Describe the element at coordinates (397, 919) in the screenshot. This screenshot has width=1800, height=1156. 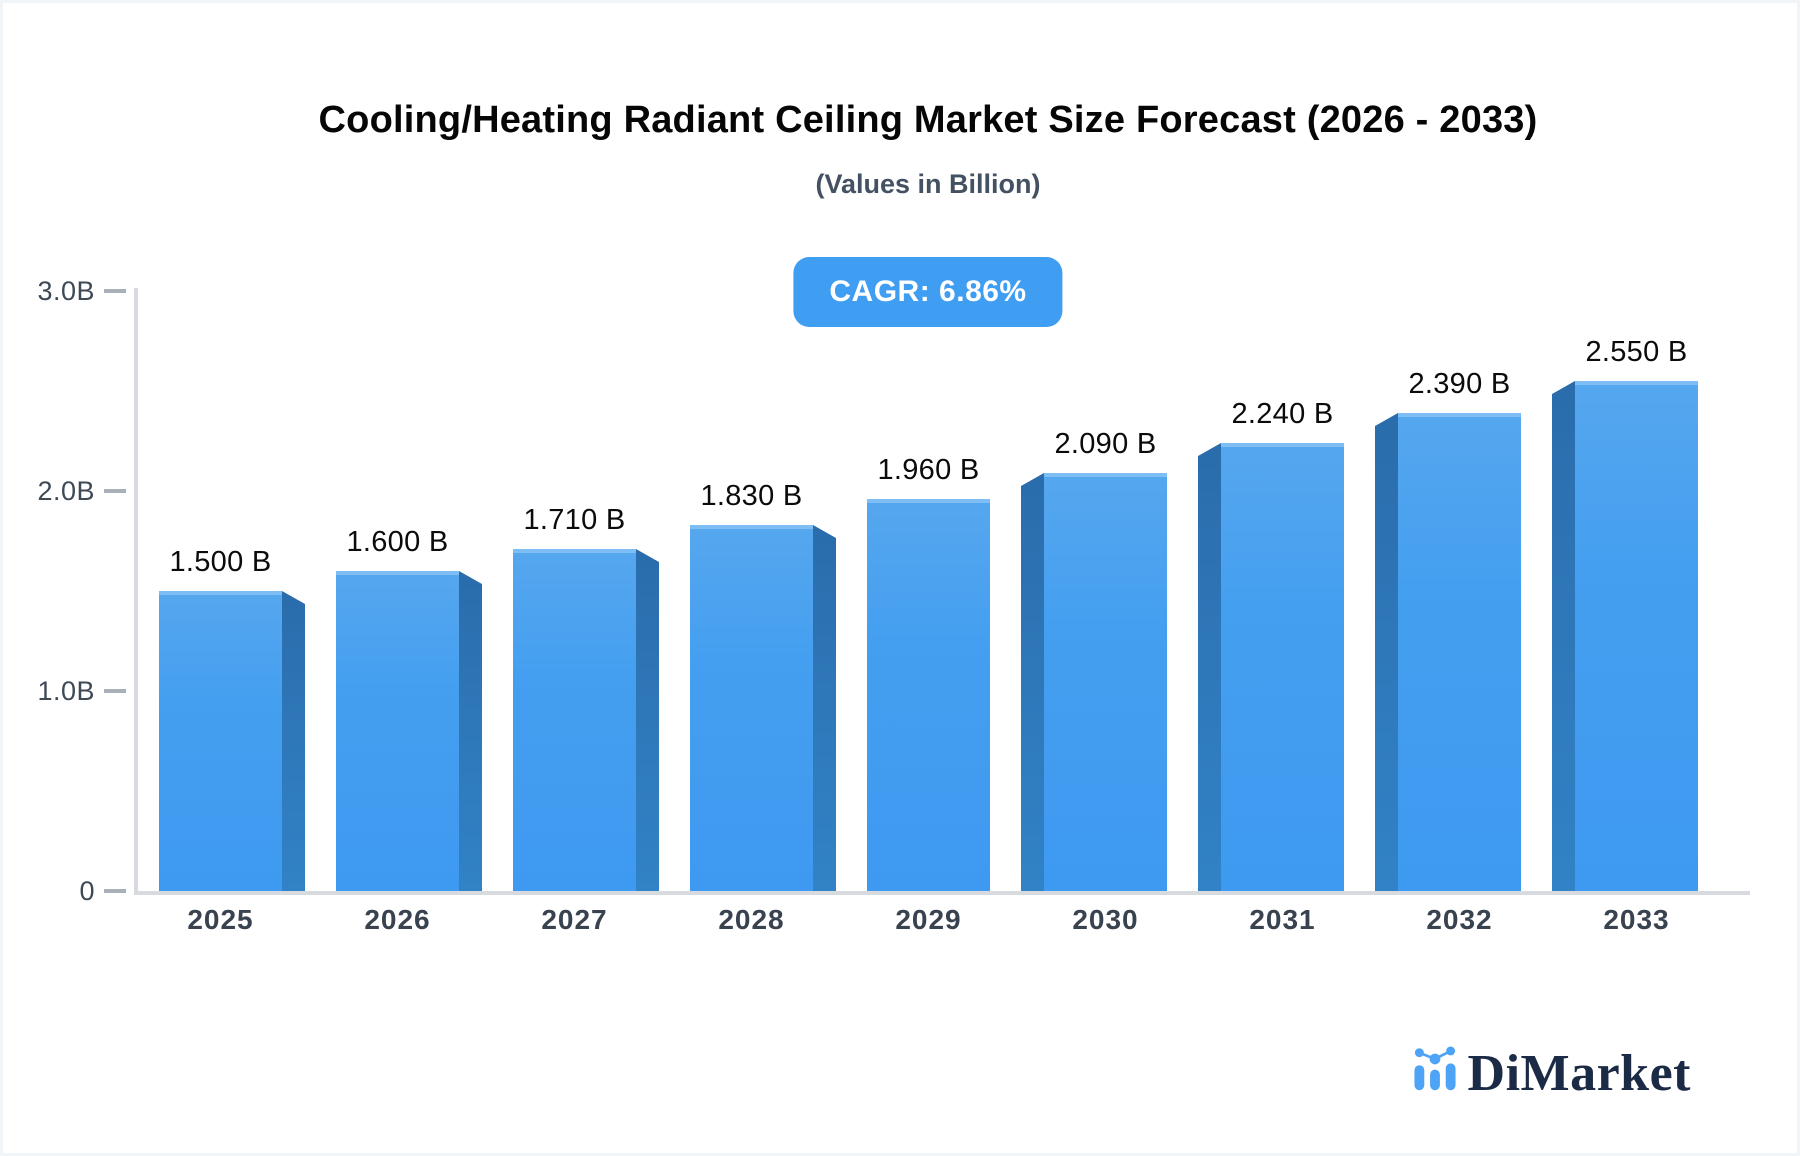
I see `x-axis-label-2026: 2026` at that location.